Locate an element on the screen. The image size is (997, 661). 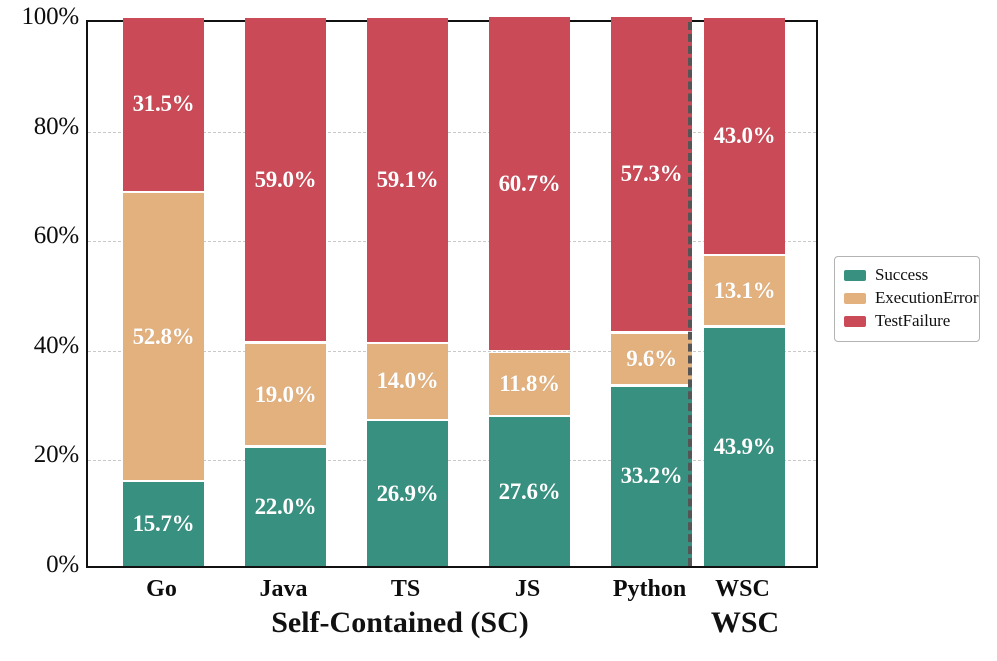
bar-segment-js-success: 27.6% is located at coordinates (529, 491).